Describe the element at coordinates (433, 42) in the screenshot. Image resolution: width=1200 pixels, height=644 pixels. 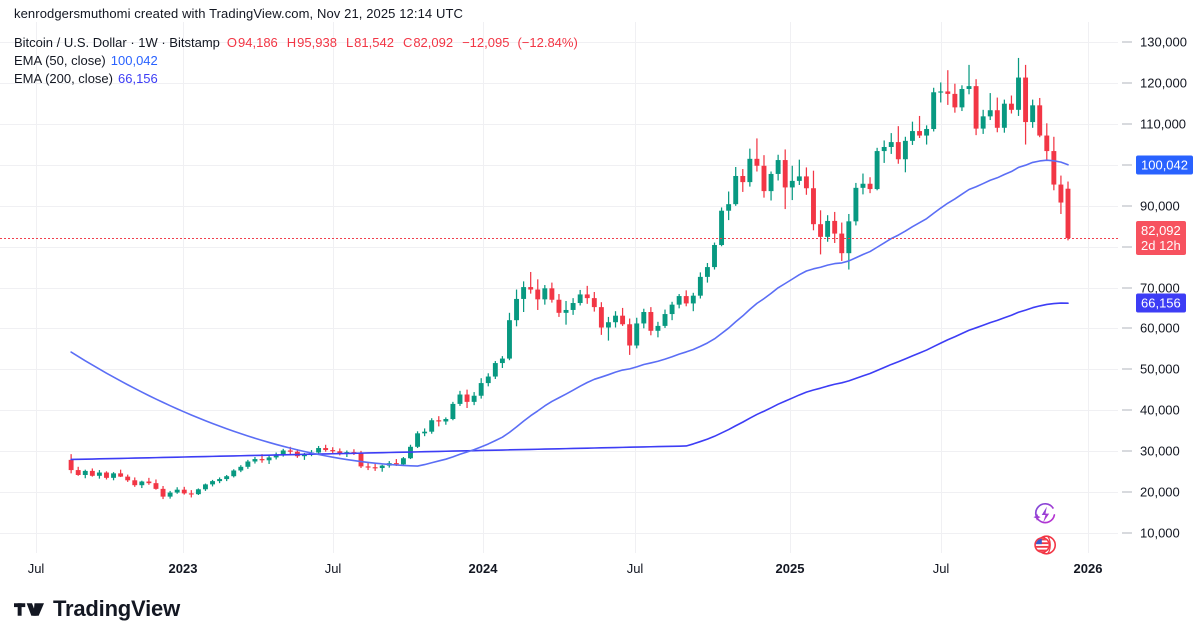
I see `close-value: 82,092` at that location.